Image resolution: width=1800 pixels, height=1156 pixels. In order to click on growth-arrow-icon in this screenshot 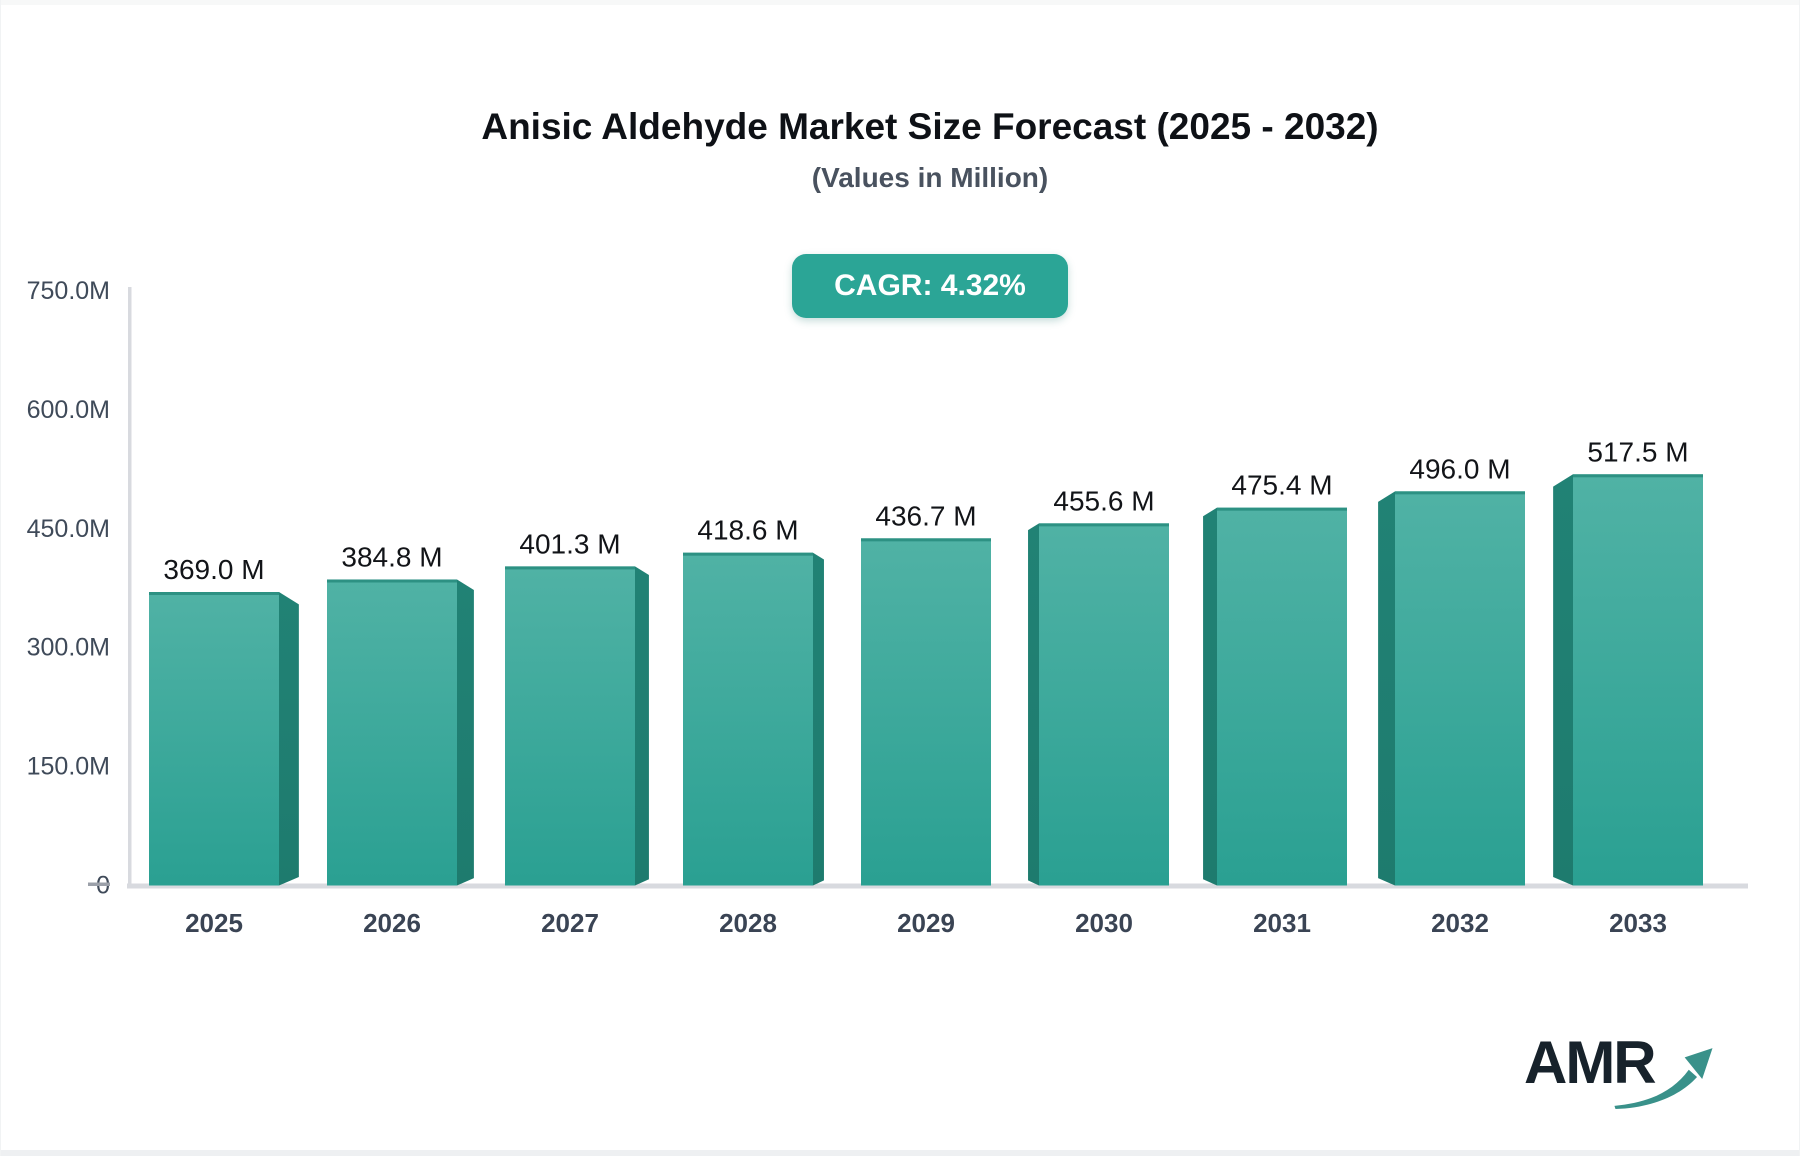, I will do `click(1663, 1078)`.